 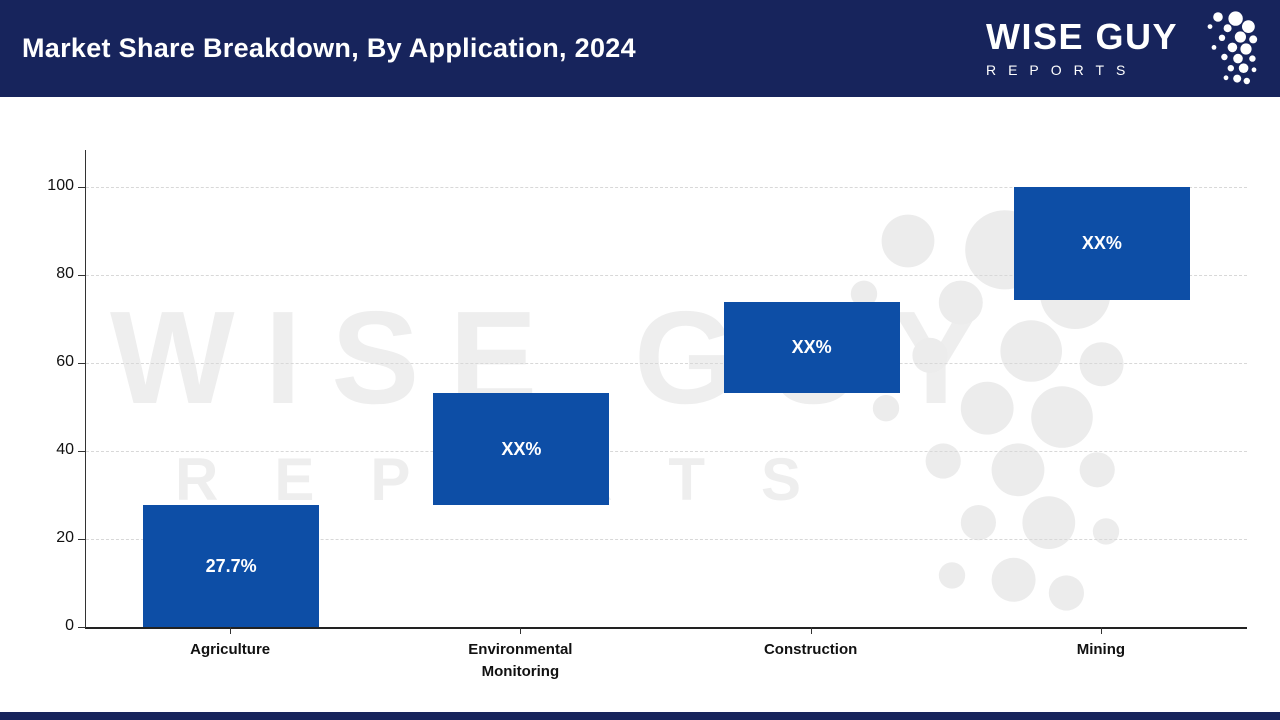 What do you see at coordinates (65, 273) in the screenshot?
I see `y-axis-tick-label: 80` at bounding box center [65, 273].